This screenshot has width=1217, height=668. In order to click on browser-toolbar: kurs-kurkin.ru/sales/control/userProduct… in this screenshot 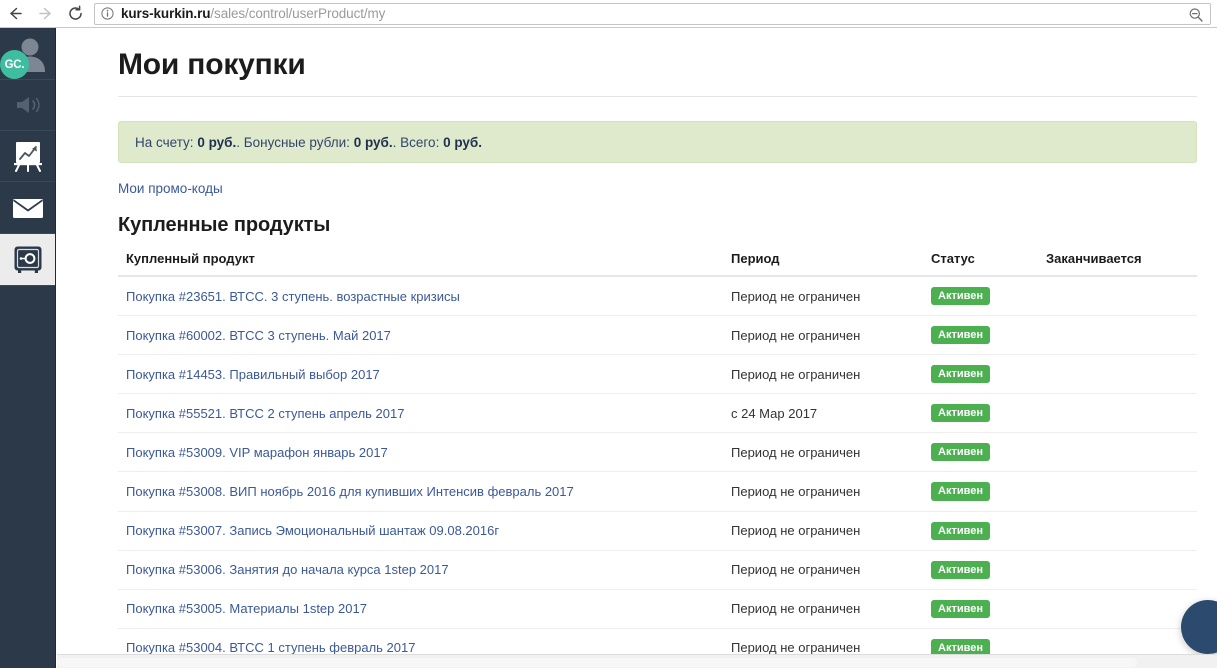, I will do `click(608, 14)`.